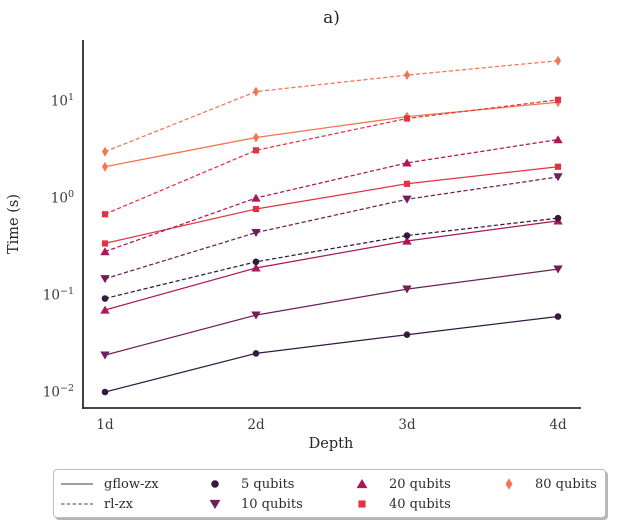 This screenshot has height=530, width=618. I want to click on series-rl-zx-5-qubits, so click(331, 258).